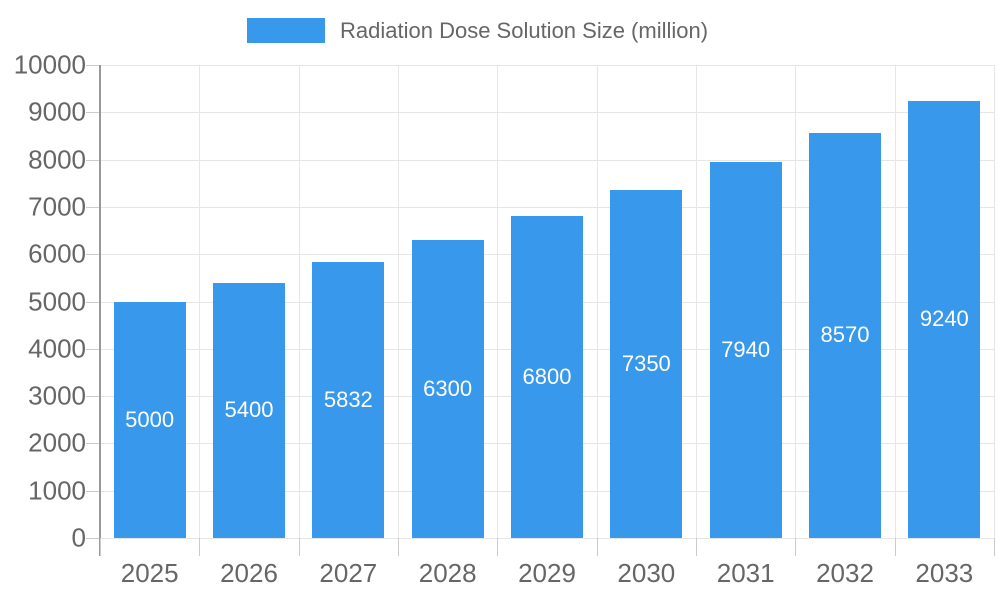  I want to click on y-axis-label: 1000, so click(57, 490).